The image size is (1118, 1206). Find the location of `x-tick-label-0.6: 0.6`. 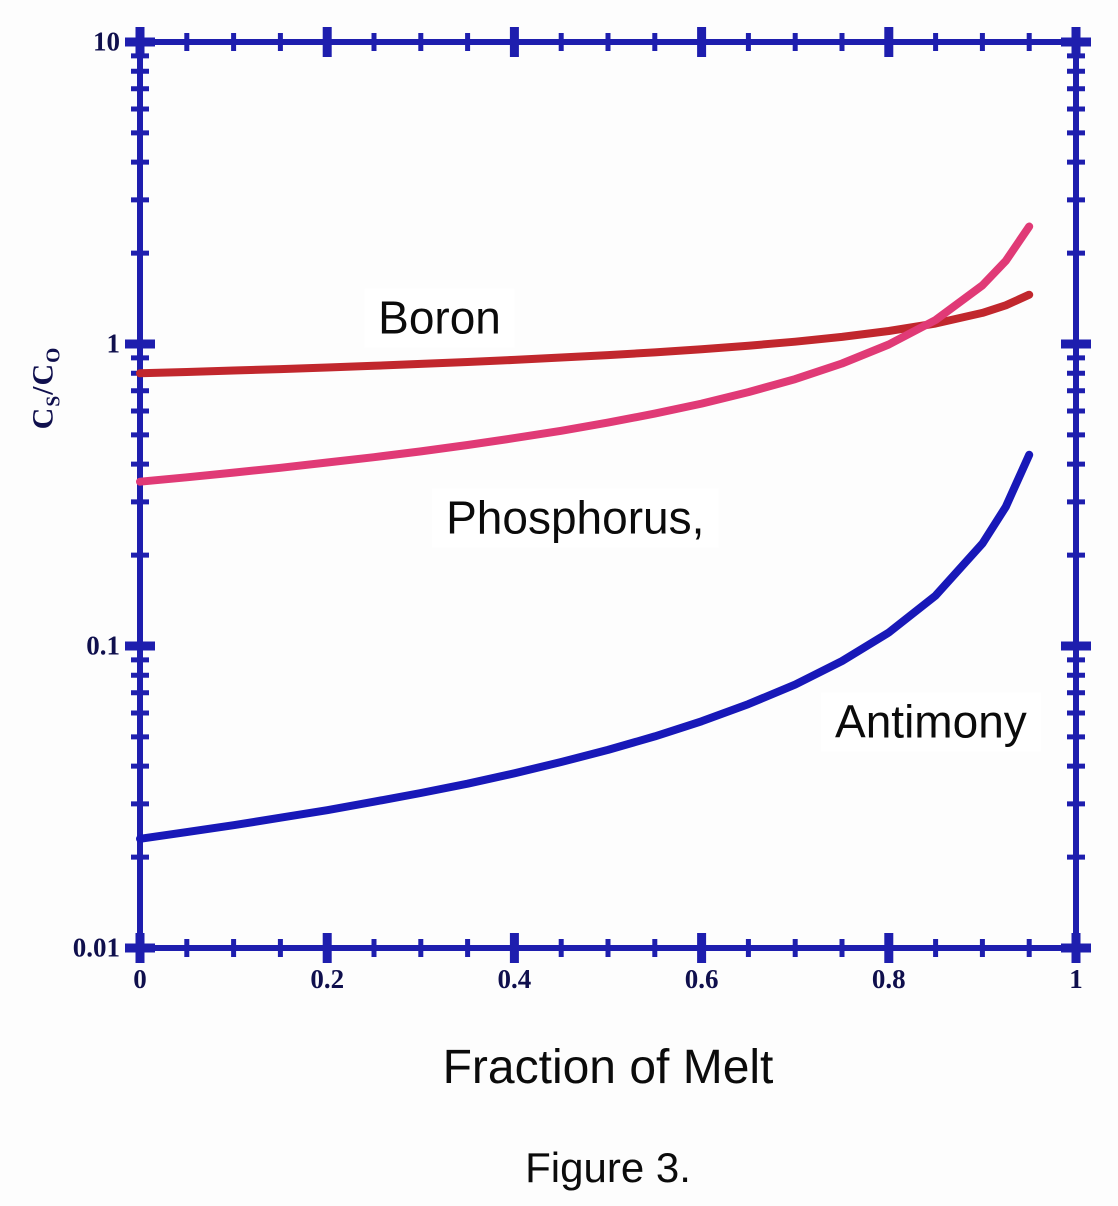

x-tick-label-0.6: 0.6 is located at coordinates (701, 979).